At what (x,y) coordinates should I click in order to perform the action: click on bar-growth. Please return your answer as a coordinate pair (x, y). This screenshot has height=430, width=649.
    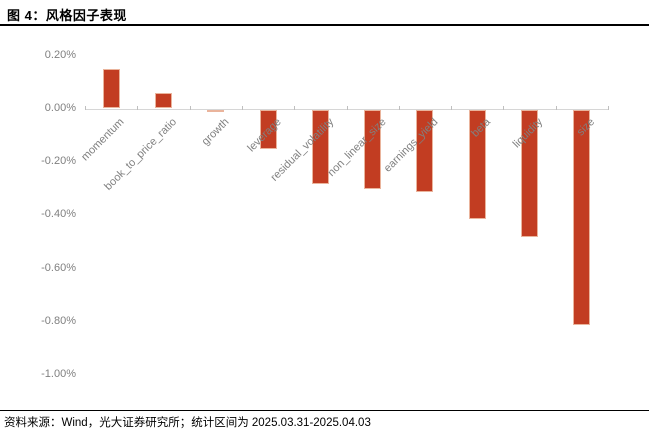
    Looking at the image, I should click on (216, 111).